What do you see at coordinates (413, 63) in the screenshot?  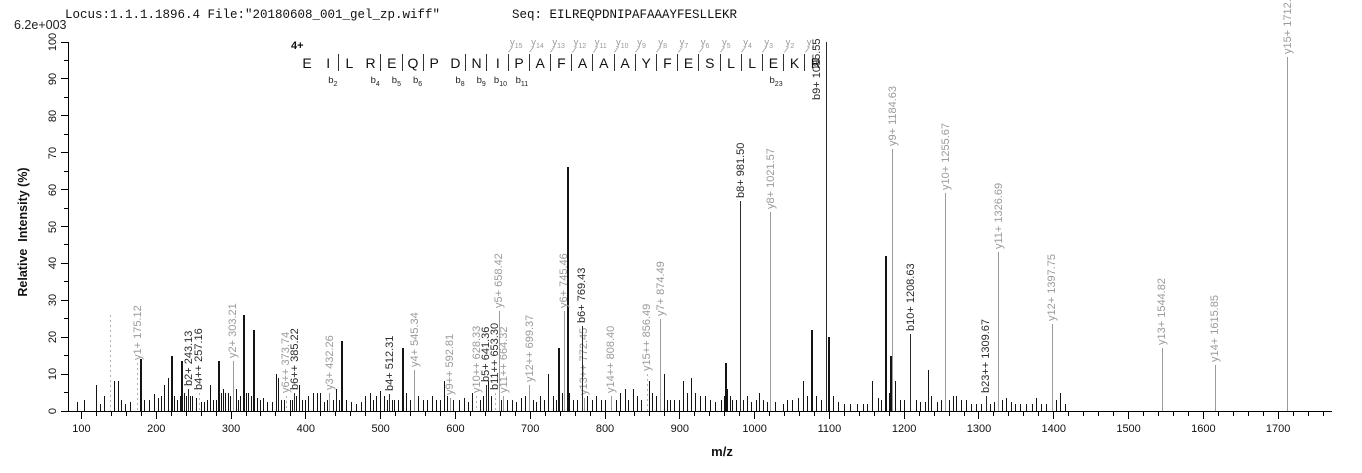 I see `residue-letter: Q` at bounding box center [413, 63].